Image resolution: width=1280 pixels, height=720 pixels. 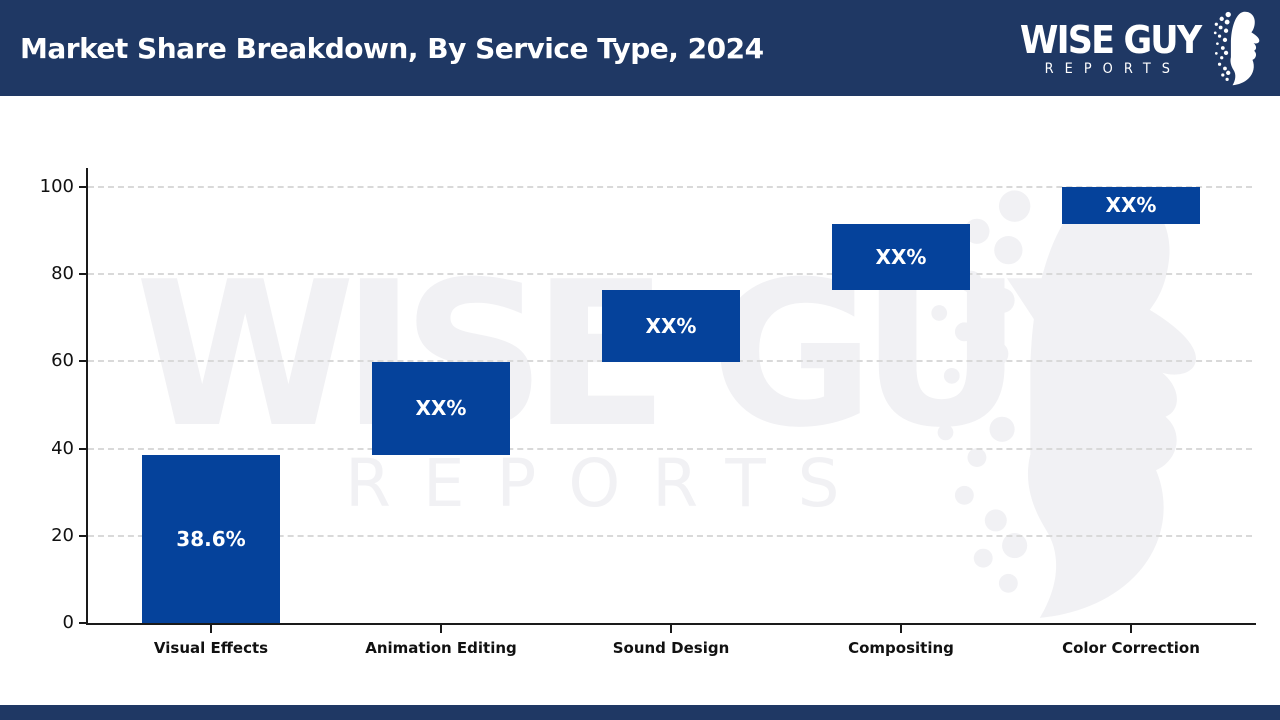 I want to click on wise-guy-face-icon, so click(x=1239, y=48).